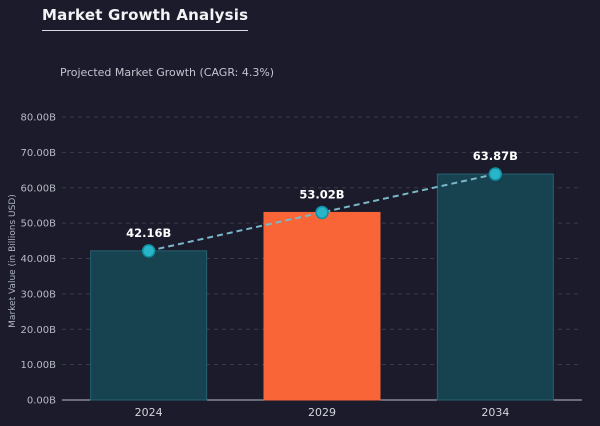  What do you see at coordinates (167, 72) in the screenshot?
I see `chart-subtitle: Projected Market Growth (CAGR: 4.3%)` at bounding box center [167, 72].